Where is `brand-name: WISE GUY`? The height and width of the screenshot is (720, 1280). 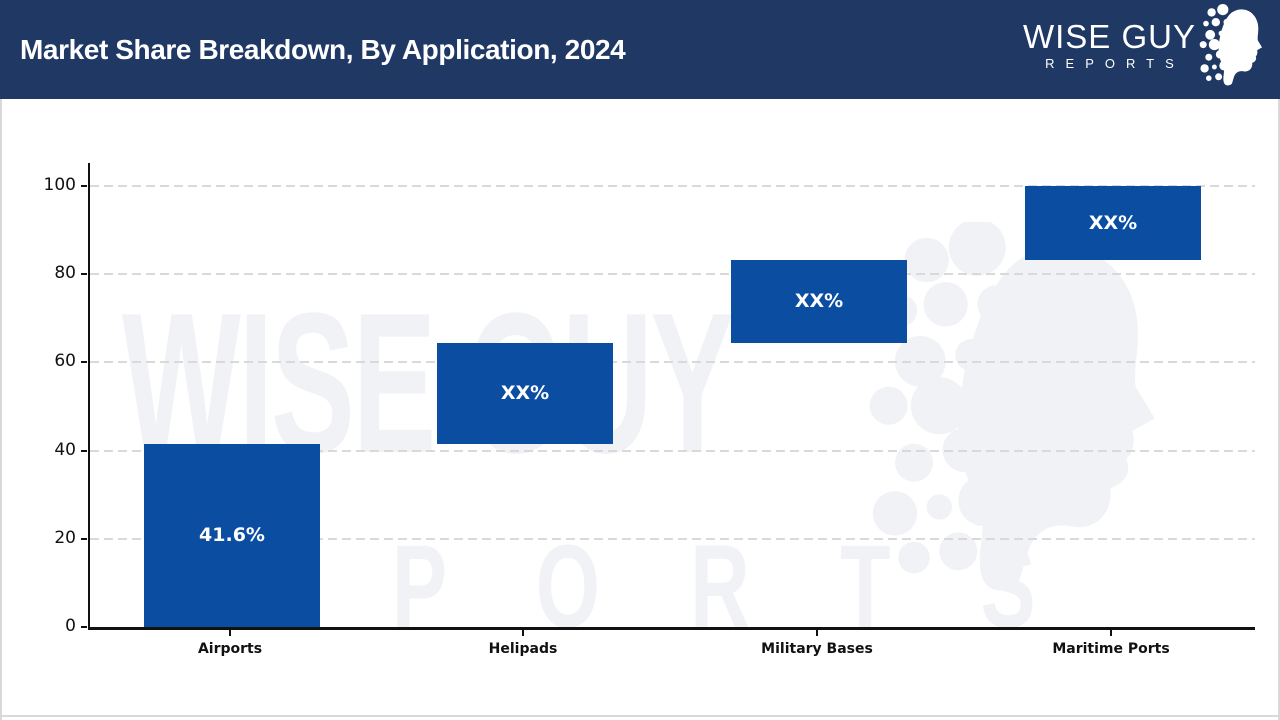
brand-name: WISE GUY is located at coordinates (1109, 36).